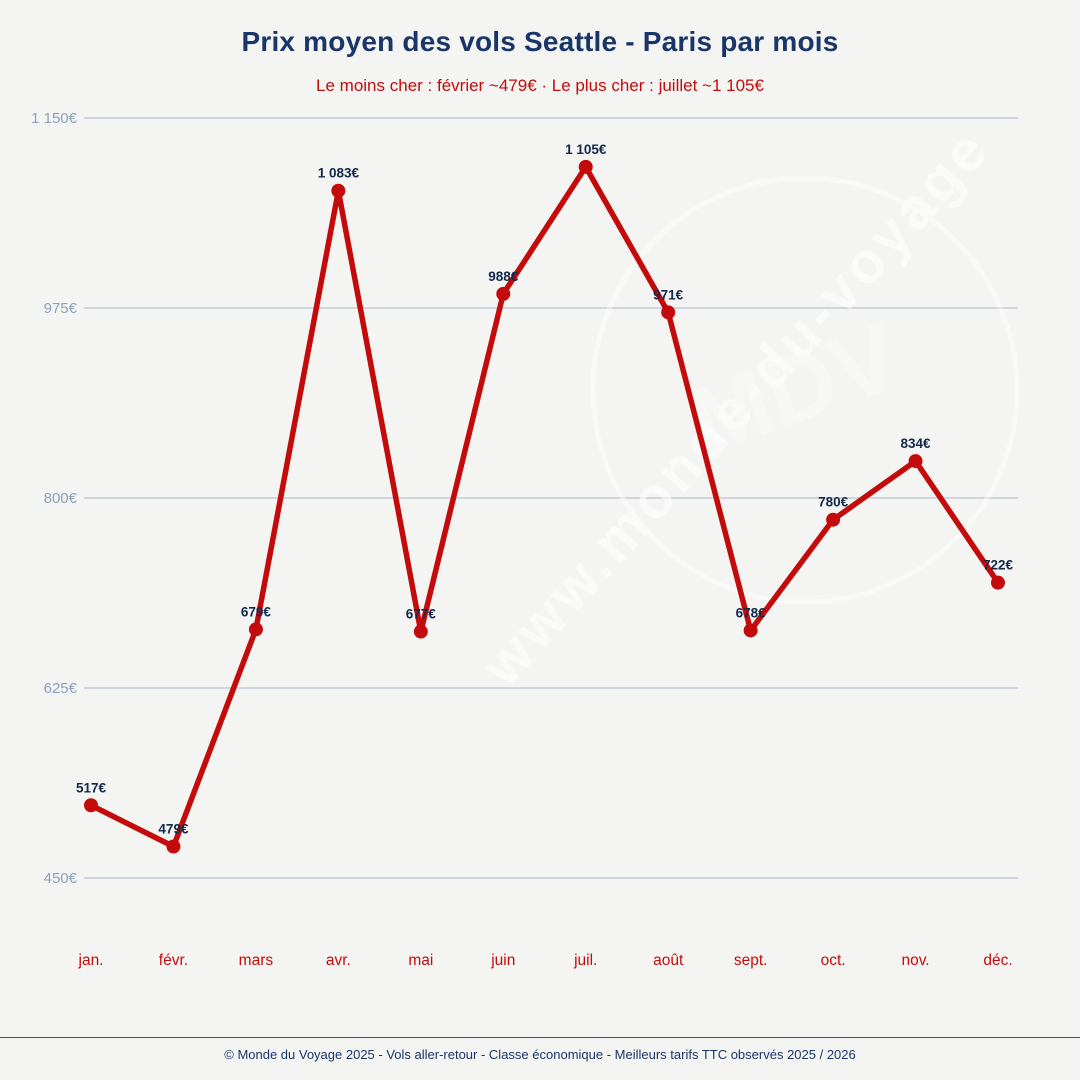  I want to click on data-point-label: 517€, so click(91, 787).